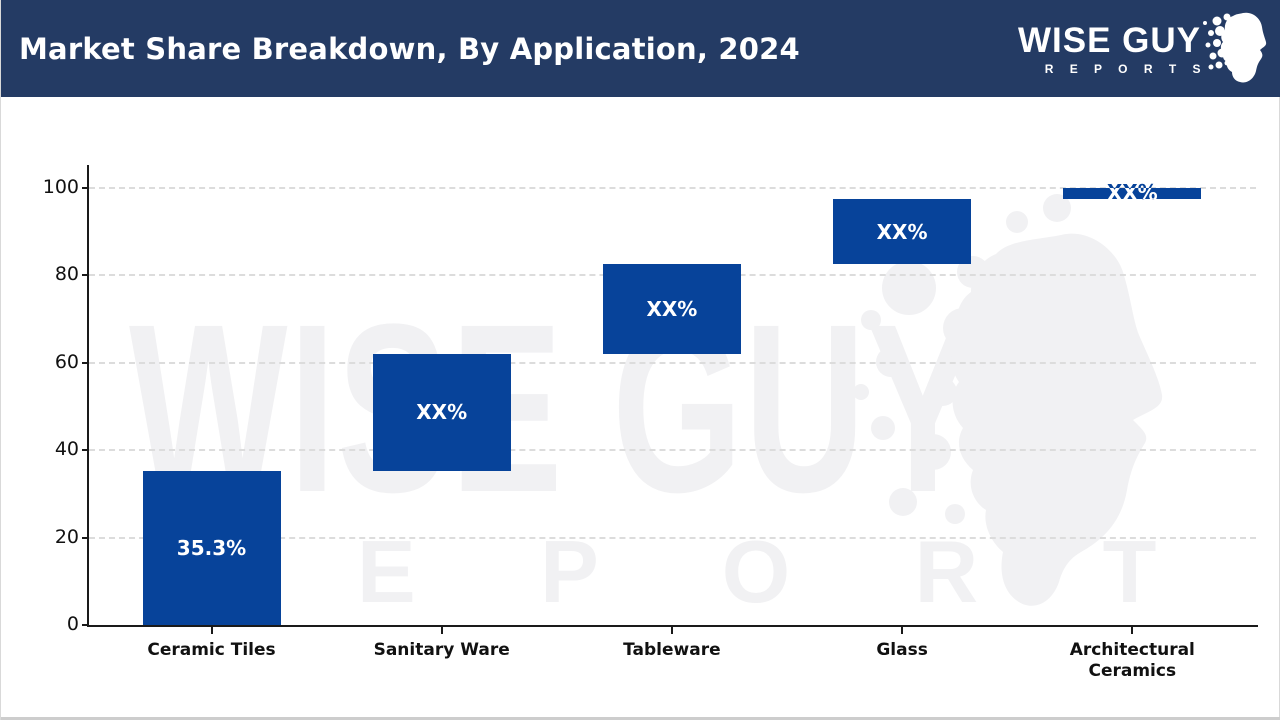 Image resolution: width=1280 pixels, height=720 pixels. What do you see at coordinates (640, 718) in the screenshot?
I see `bottom-border` at bounding box center [640, 718].